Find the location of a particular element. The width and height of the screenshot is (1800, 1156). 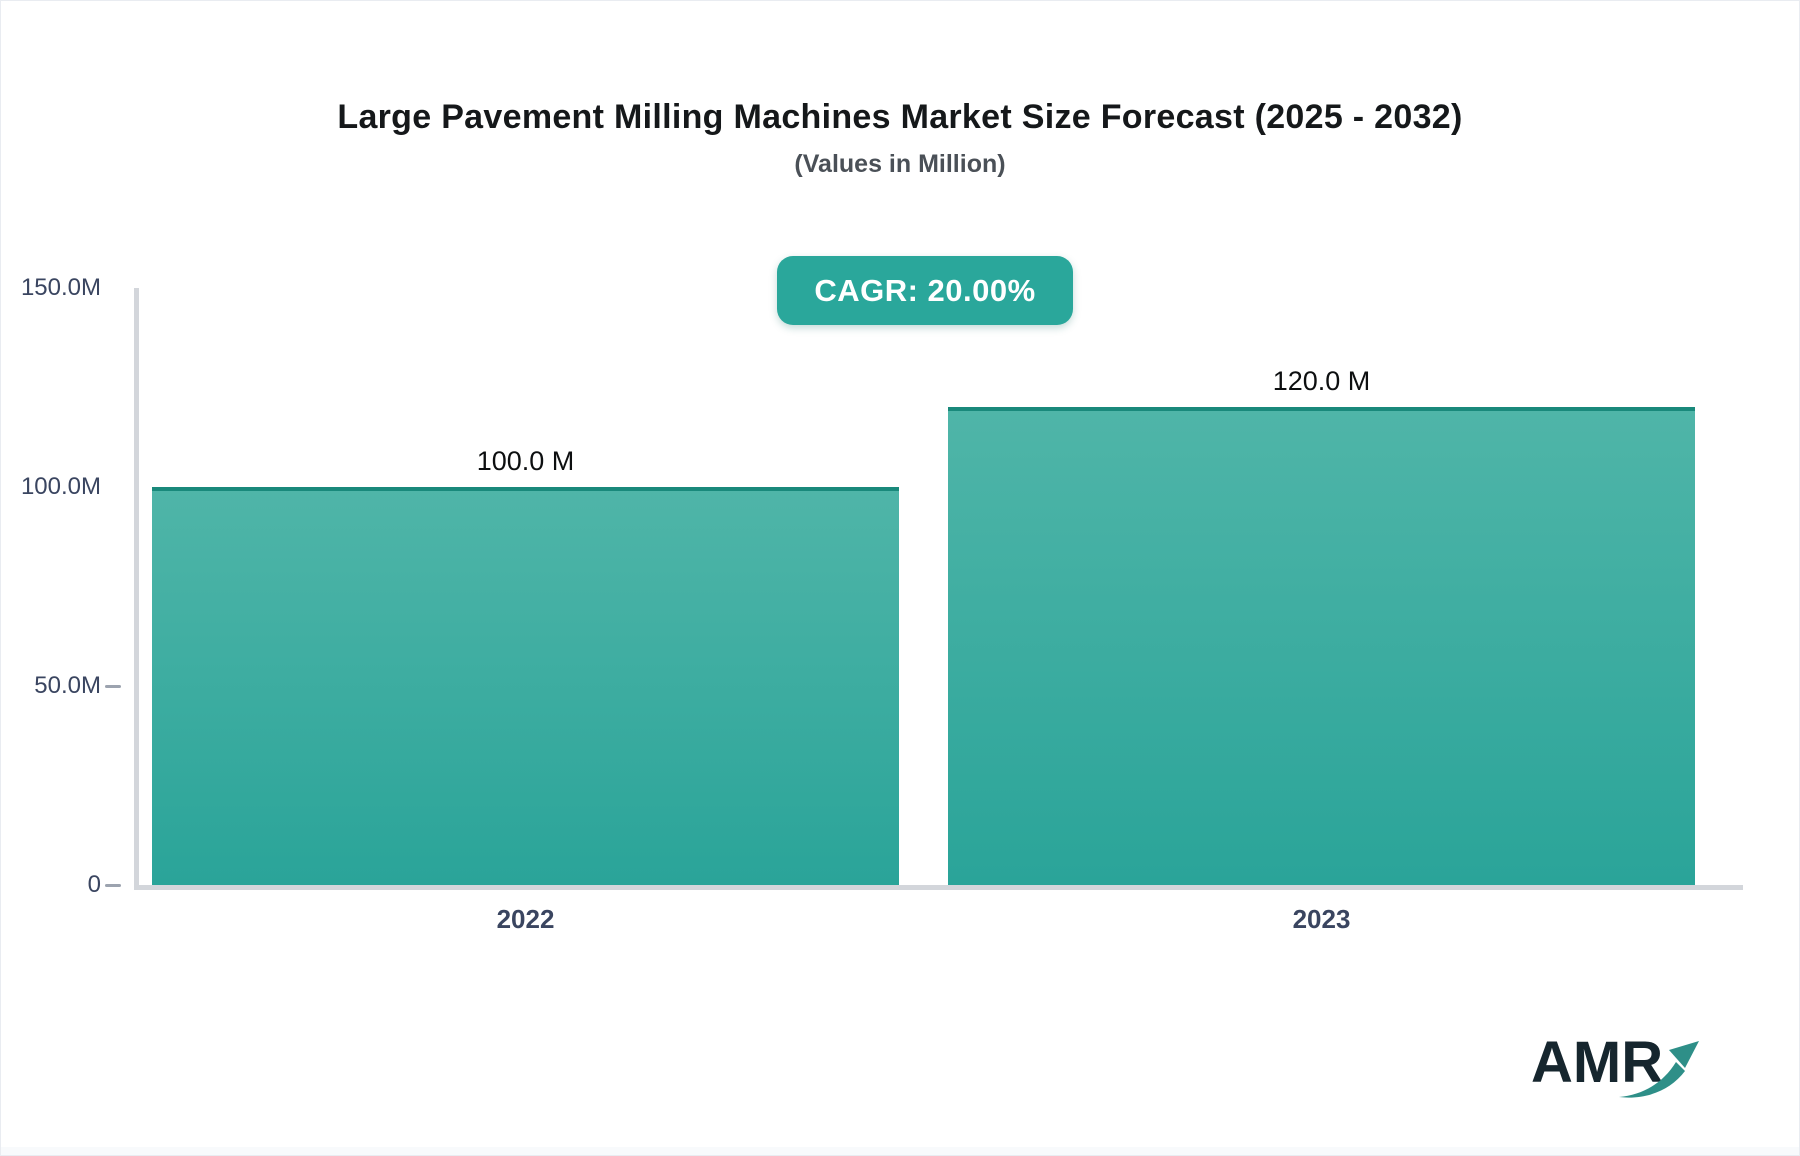

growth-arrow-icon is located at coordinates (1659, 1069).